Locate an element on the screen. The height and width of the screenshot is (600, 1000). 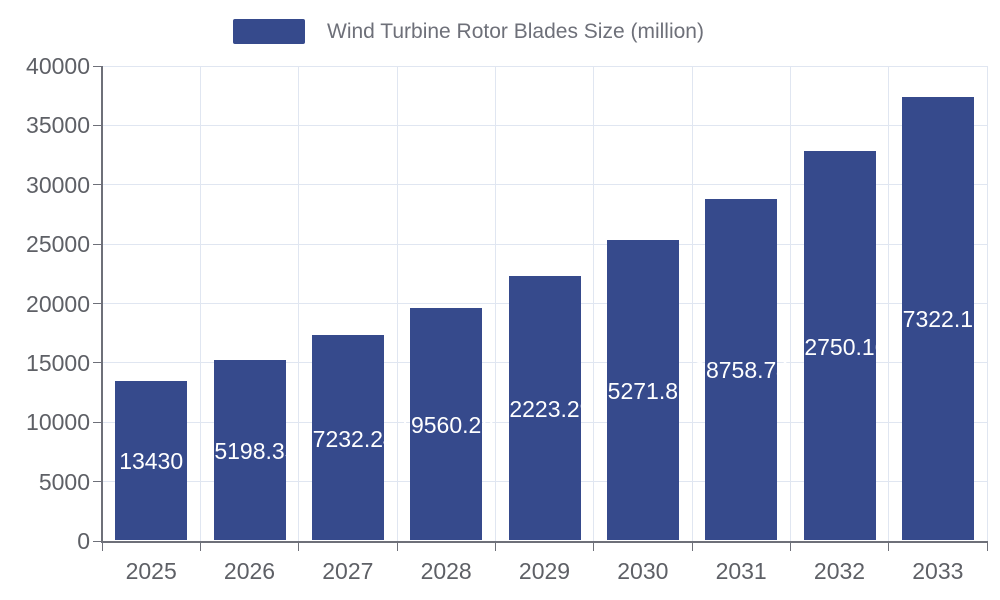
legend-swatch is located at coordinates (269, 31).